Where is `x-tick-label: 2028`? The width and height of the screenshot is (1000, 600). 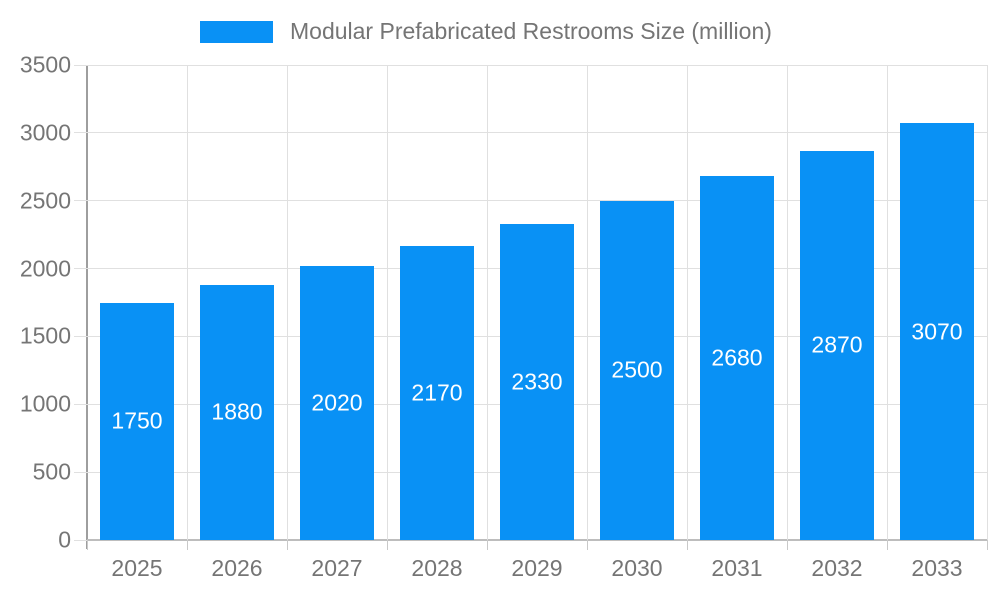 x-tick-label: 2028 is located at coordinates (437, 568).